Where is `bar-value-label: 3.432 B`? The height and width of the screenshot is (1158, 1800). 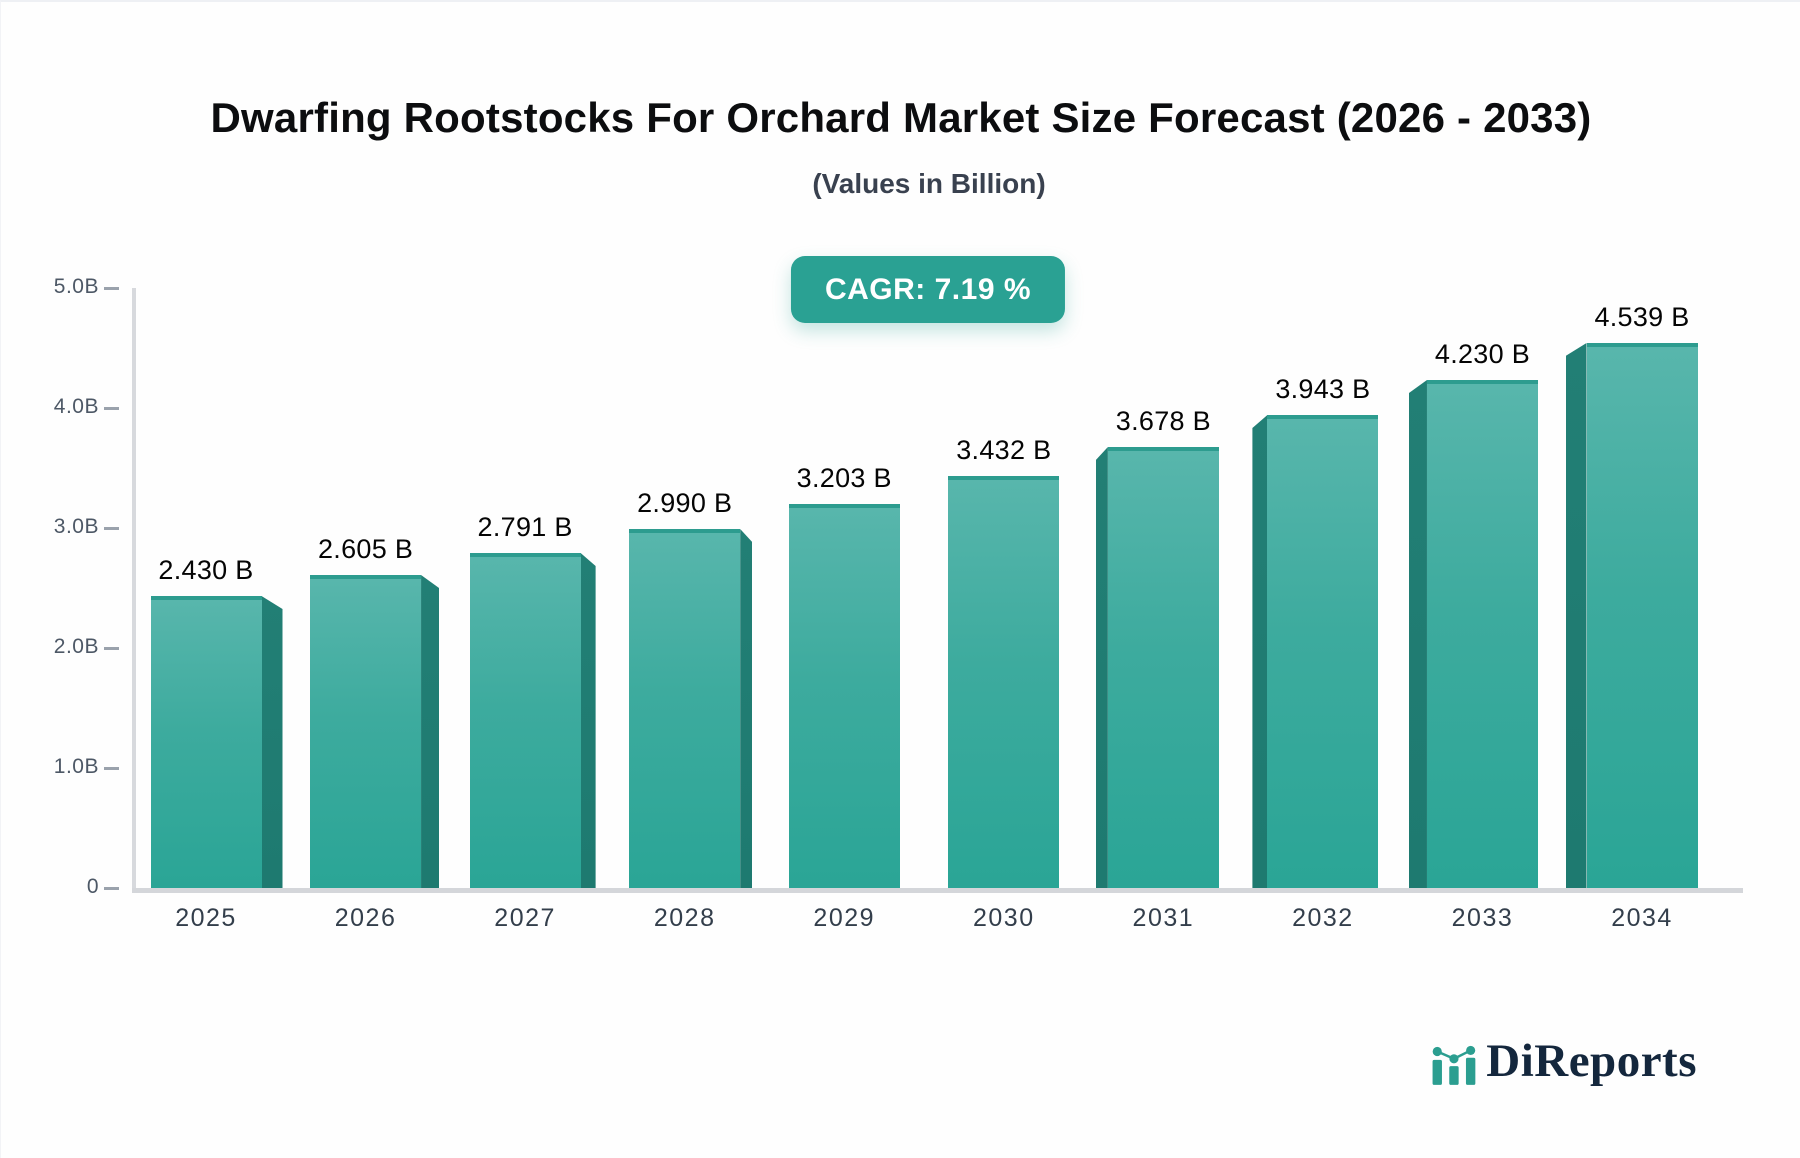
bar-value-label: 3.432 B is located at coordinates (1004, 450).